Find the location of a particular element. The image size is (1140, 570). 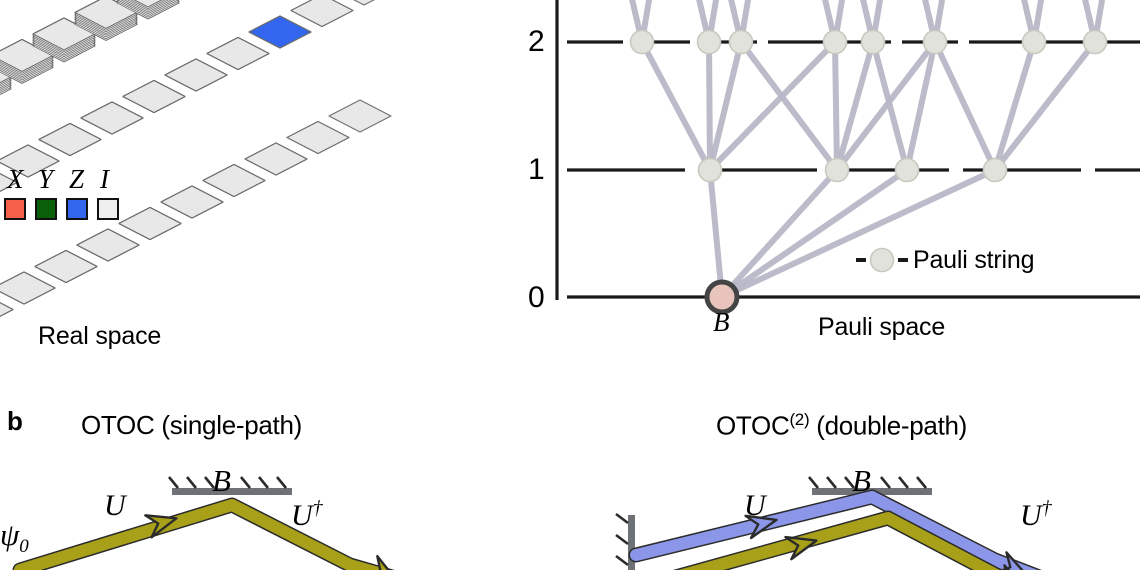

legend-letter-z: Z is located at coordinates (77, 179).